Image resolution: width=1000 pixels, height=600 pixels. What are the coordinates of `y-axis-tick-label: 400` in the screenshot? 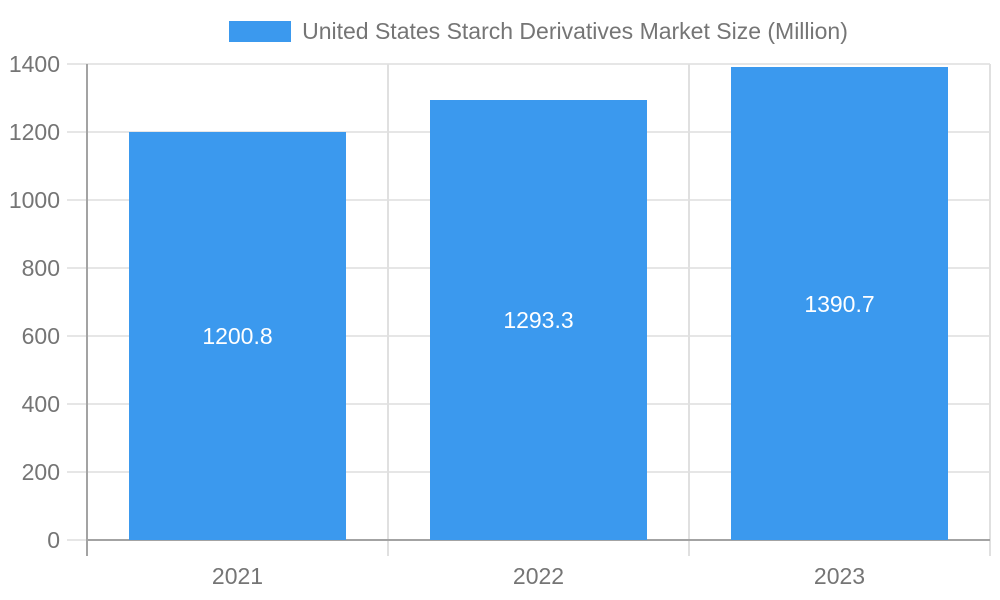 It's located at (40, 404).